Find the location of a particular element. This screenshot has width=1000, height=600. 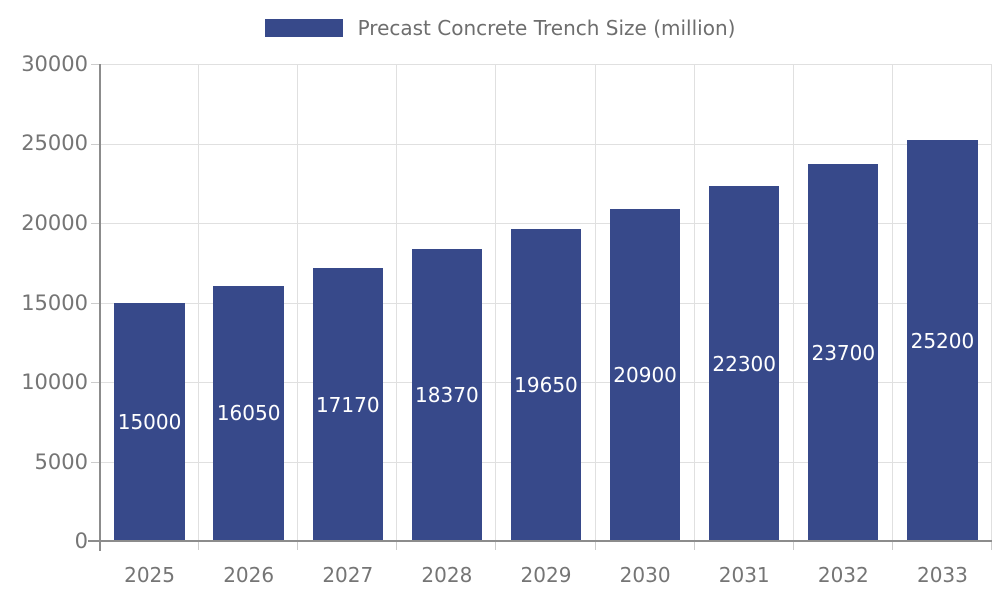

x-tick-label: 2025 is located at coordinates (149, 575).